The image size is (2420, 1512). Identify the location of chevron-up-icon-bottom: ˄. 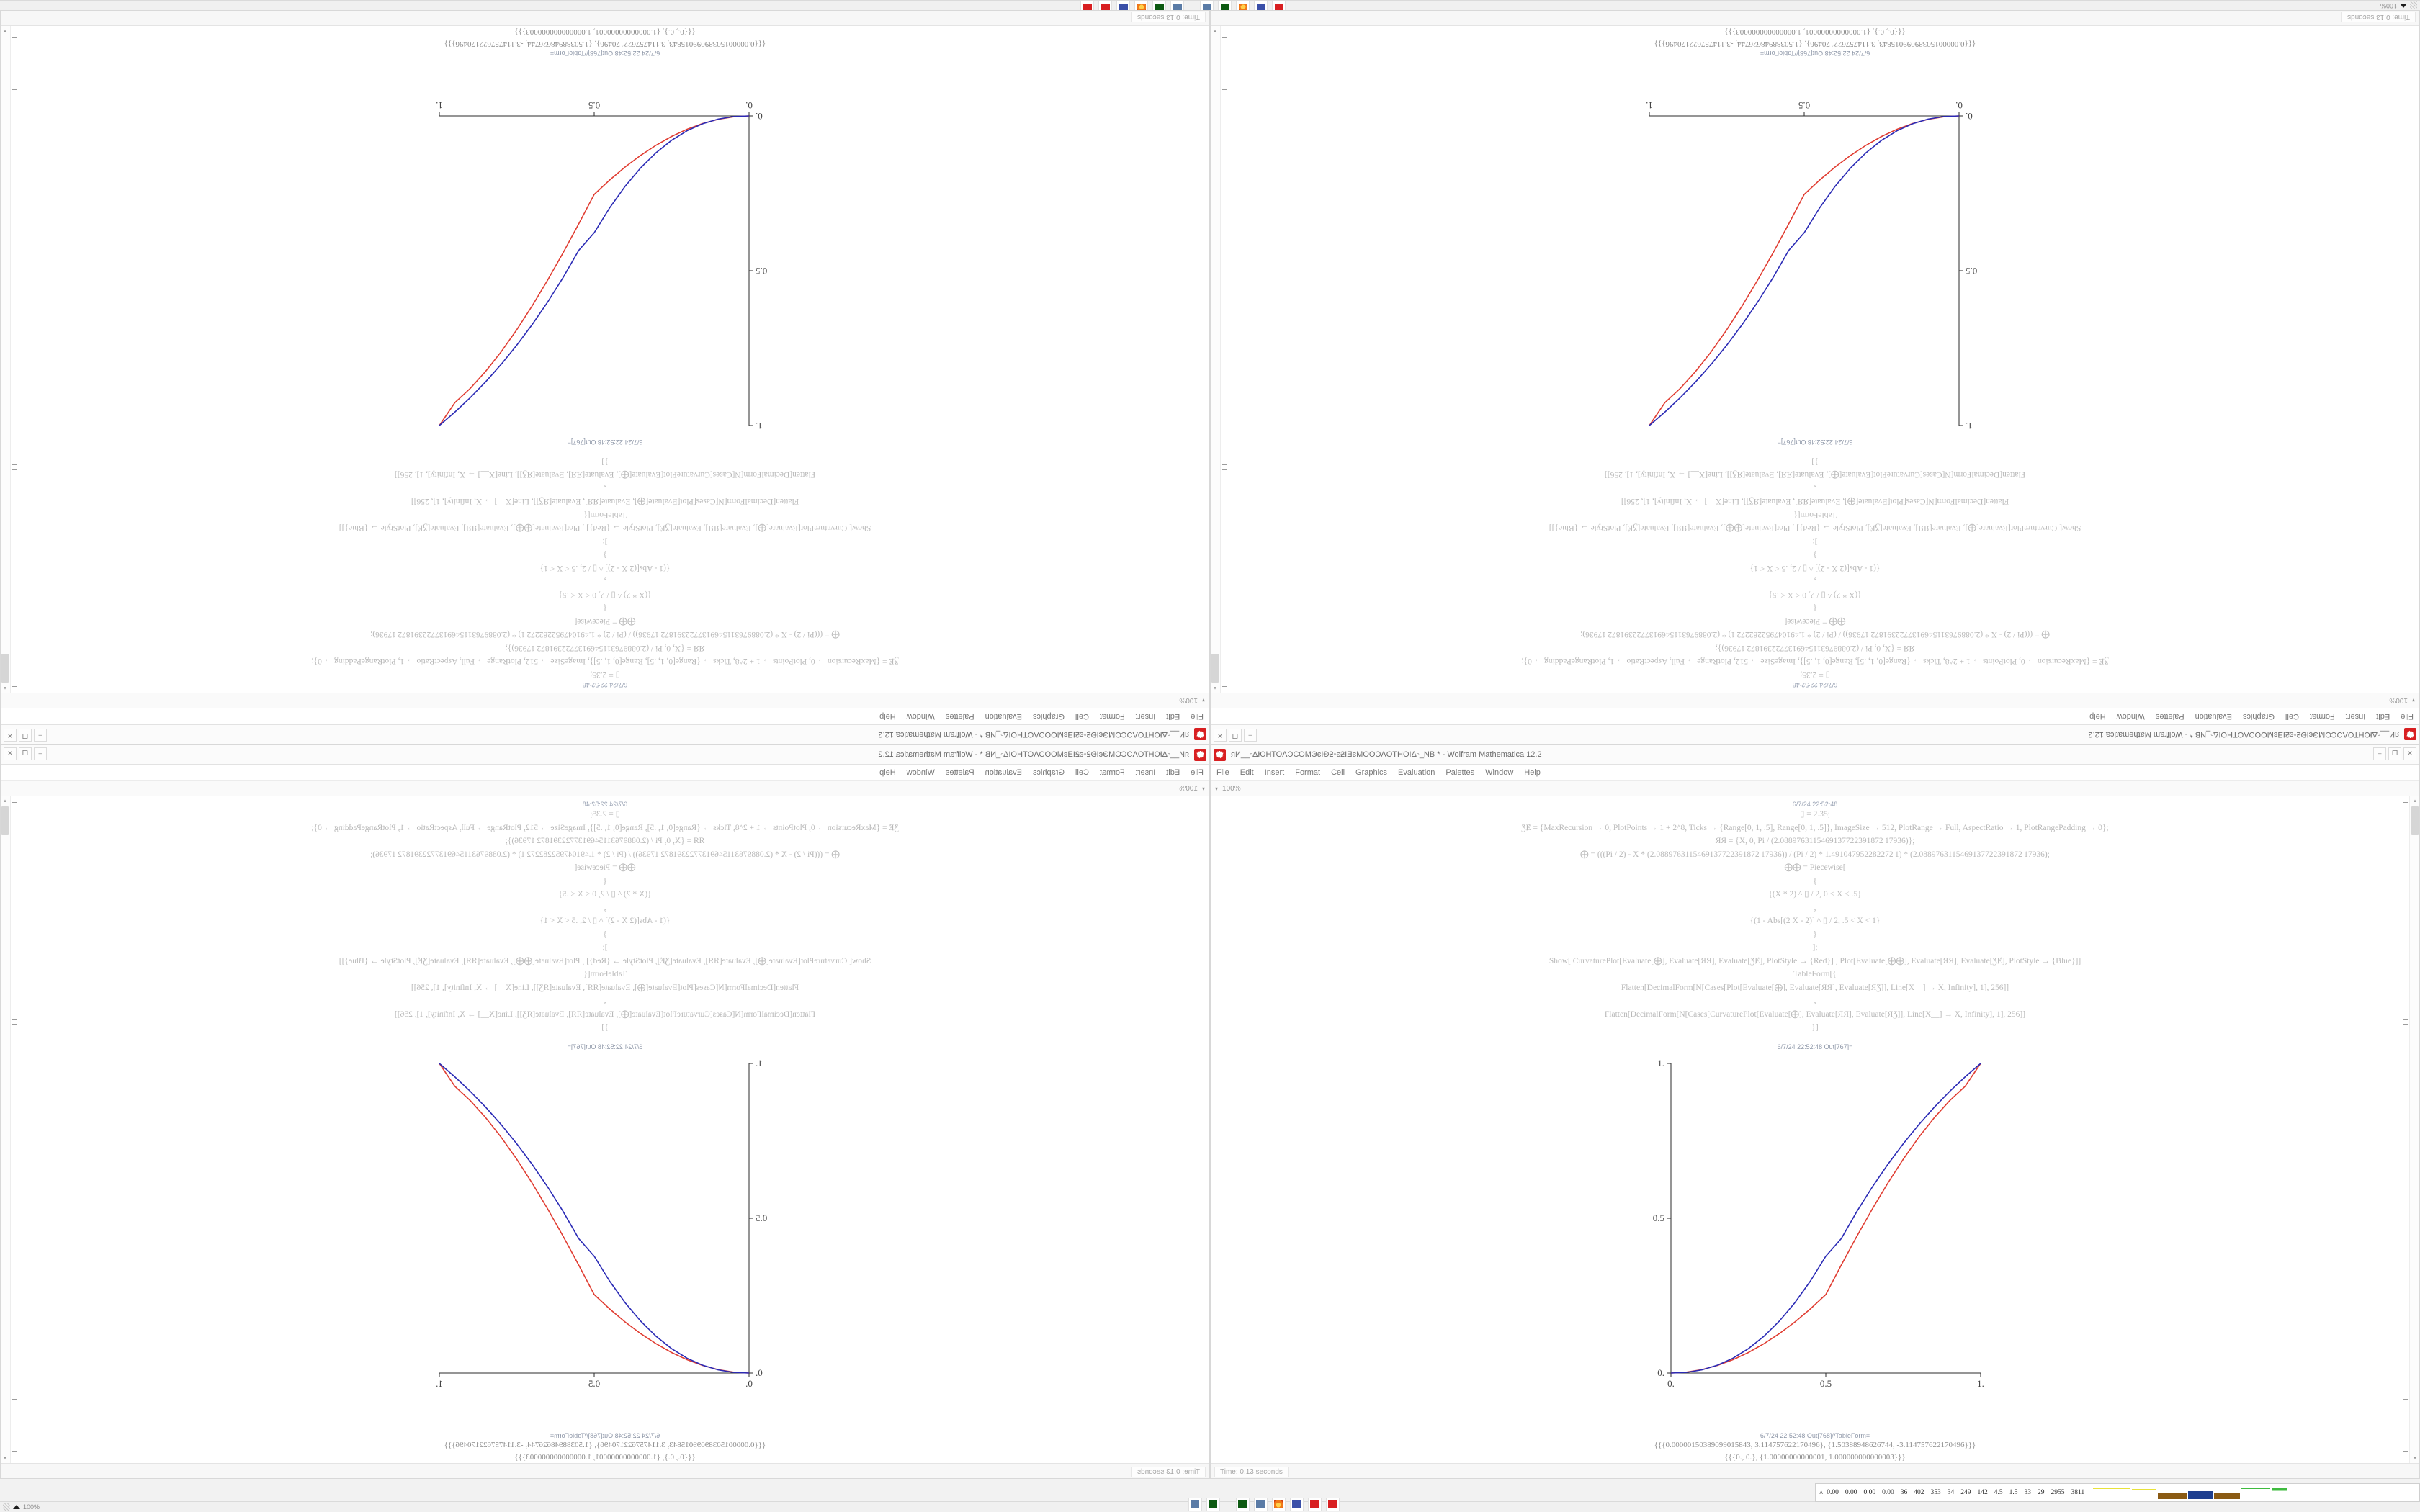
(1821, 1492).